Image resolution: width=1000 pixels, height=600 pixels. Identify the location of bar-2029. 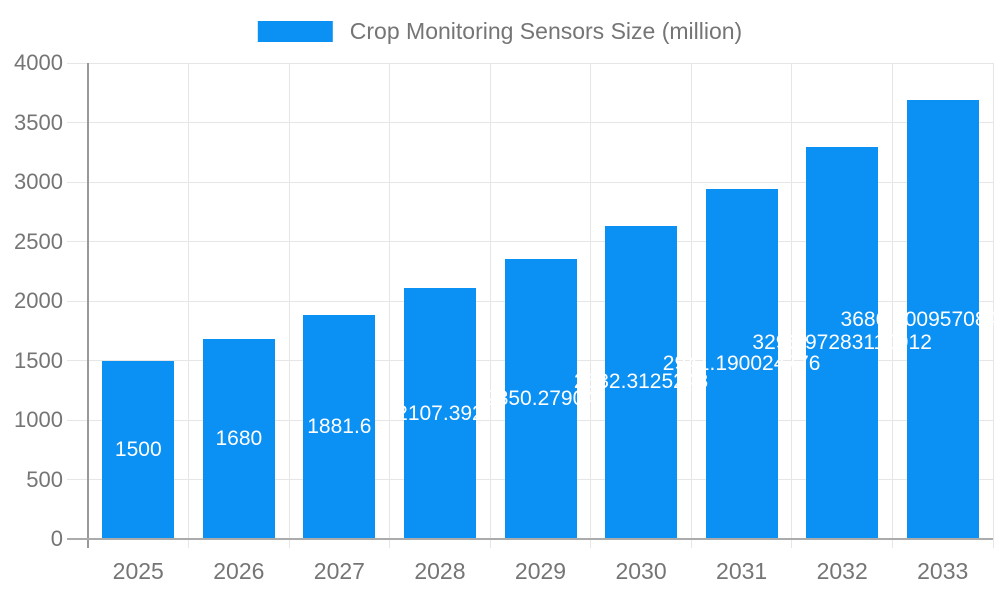
(540, 399).